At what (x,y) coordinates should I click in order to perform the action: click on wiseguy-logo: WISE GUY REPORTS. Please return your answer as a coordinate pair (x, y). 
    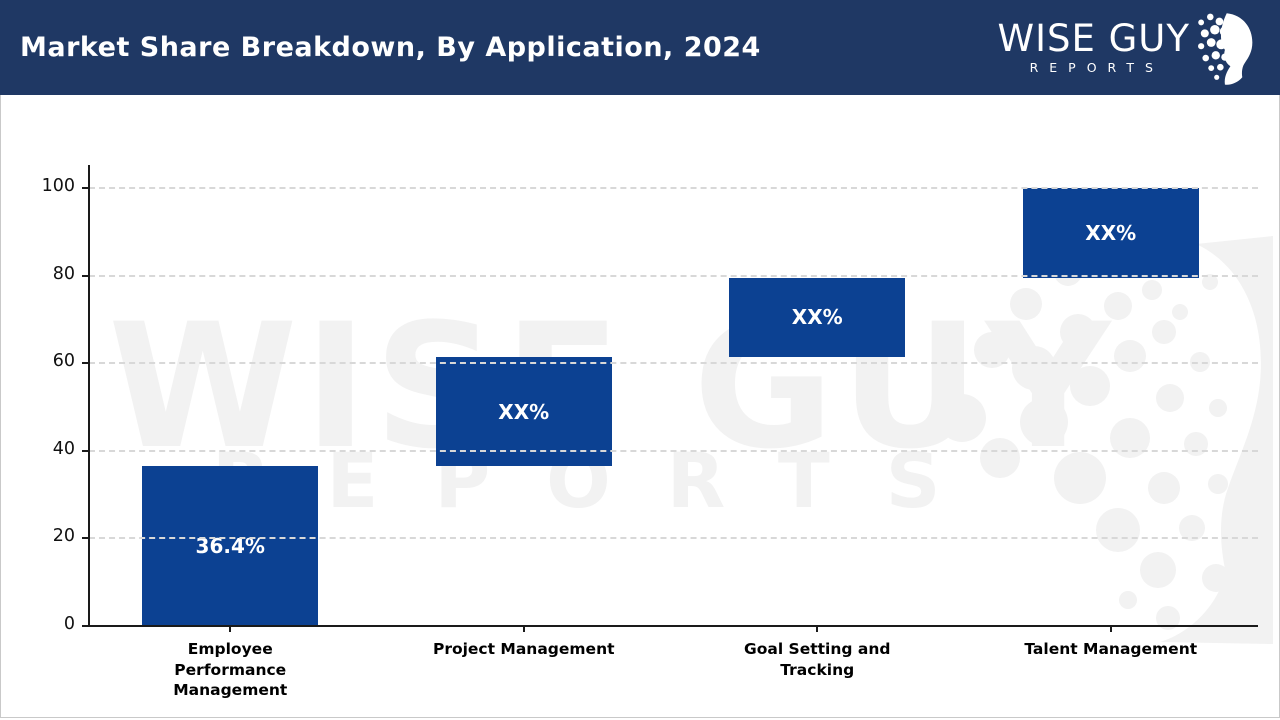
    Looking at the image, I should click on (1127, 48).